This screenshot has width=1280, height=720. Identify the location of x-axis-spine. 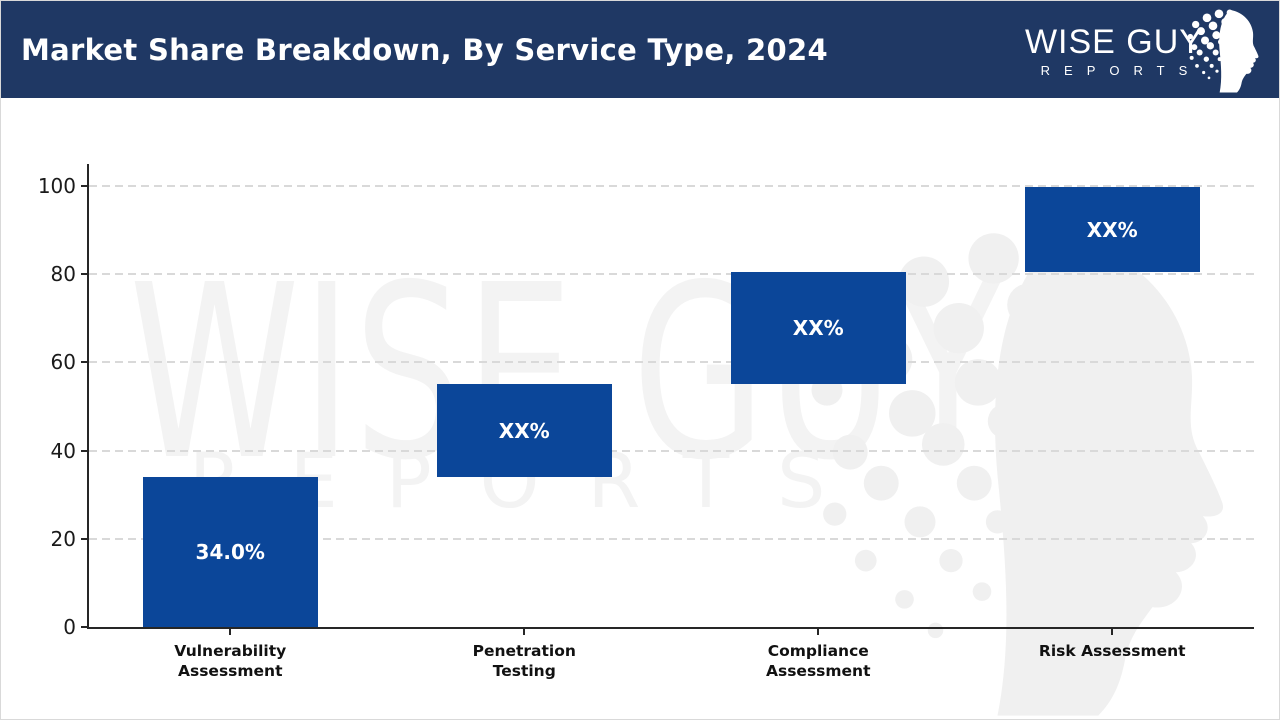
(670, 628).